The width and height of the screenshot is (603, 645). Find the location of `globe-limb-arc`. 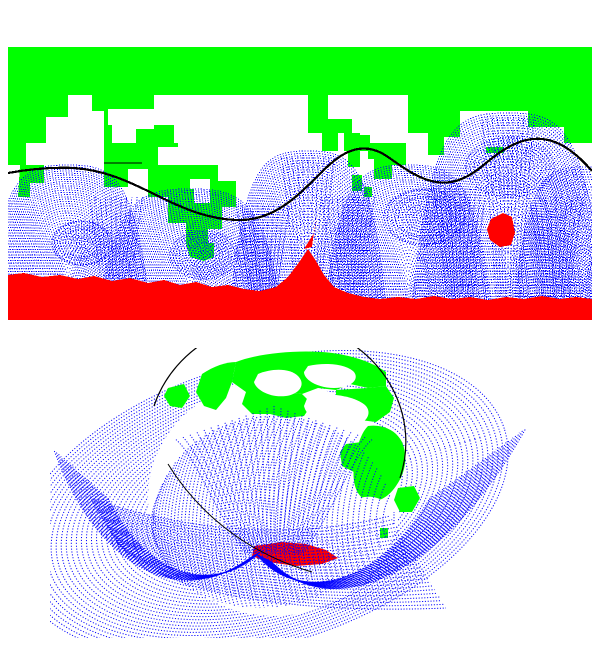

globe-limb-arc is located at coordinates (280, 413).